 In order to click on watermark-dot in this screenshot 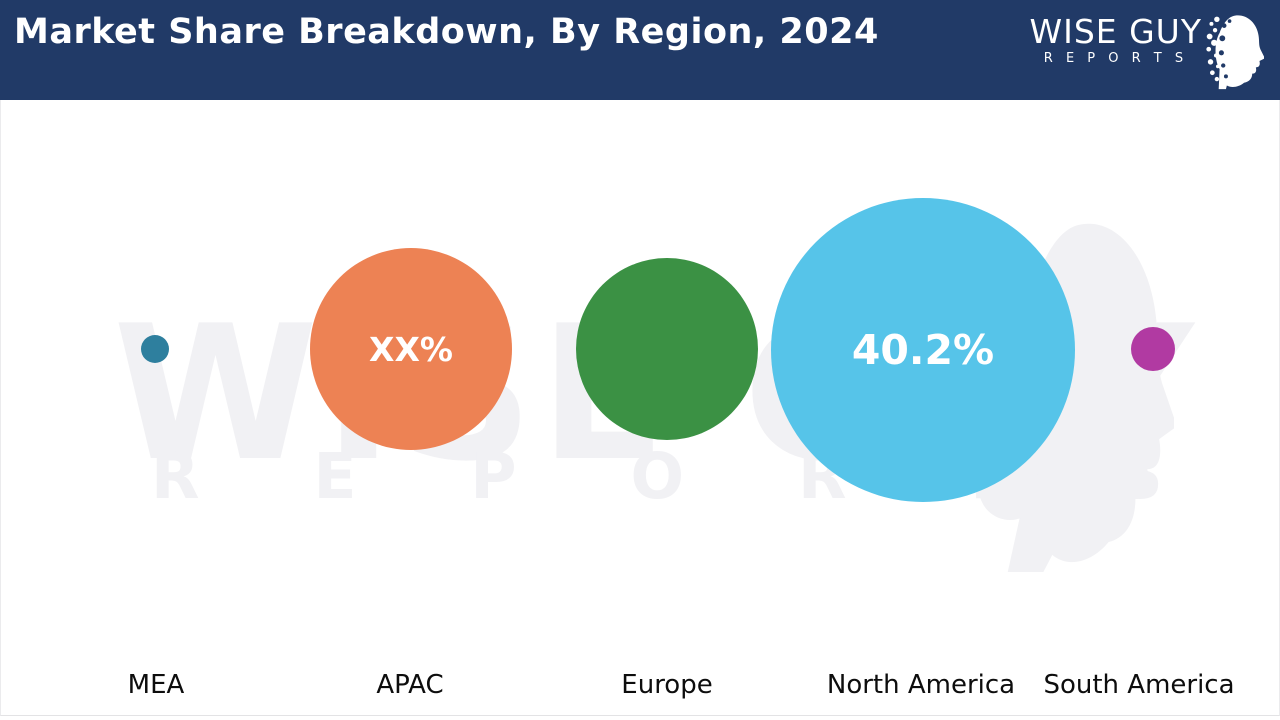, I will do `click(1048, 523)`.